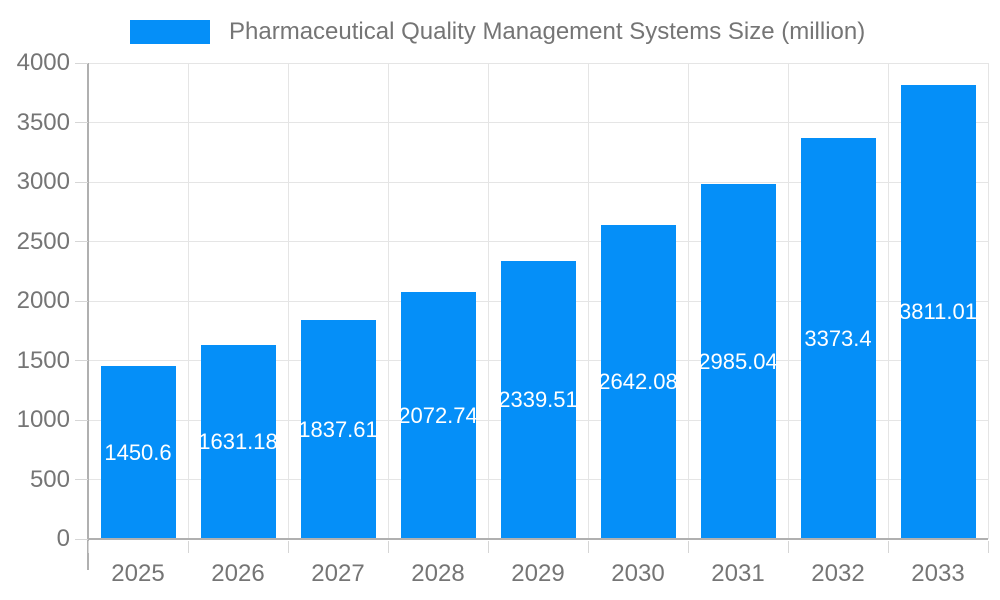 The image size is (1000, 600). I want to click on bar-value-label: 2642.08, so click(638, 381).